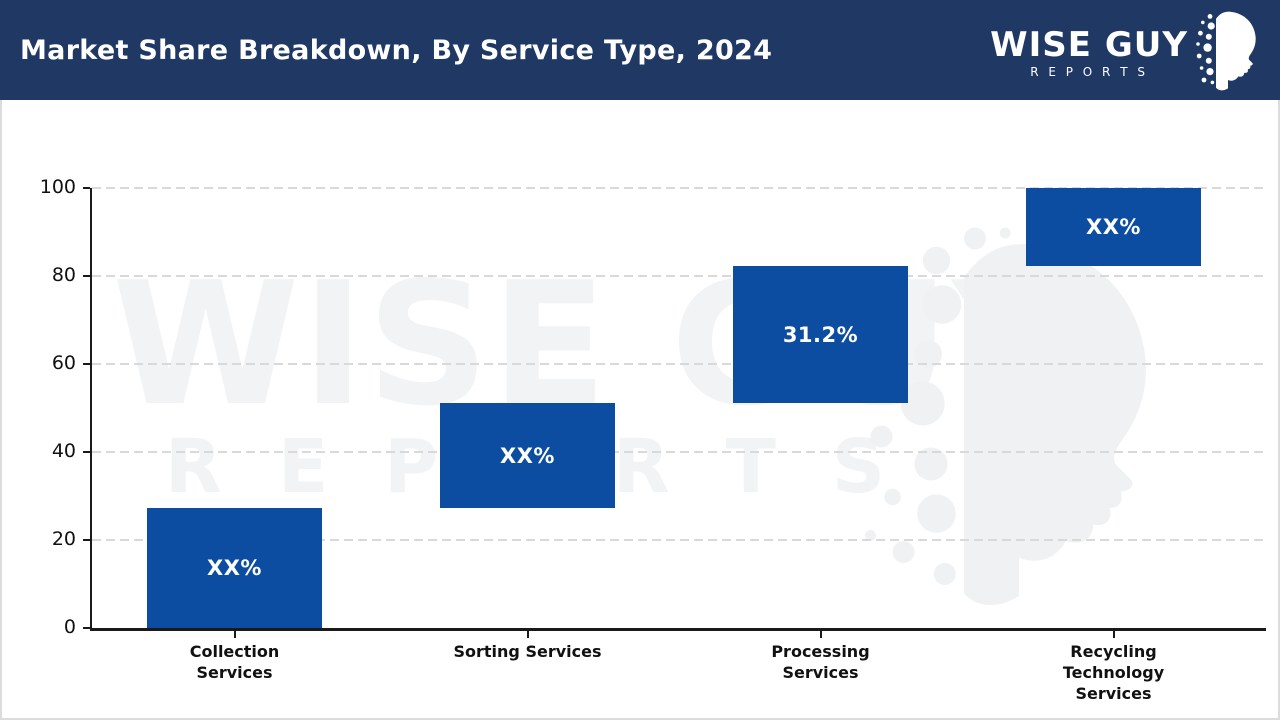 The width and height of the screenshot is (1280, 720). I want to click on waterfall-bar: 31.2%, so click(820, 334).